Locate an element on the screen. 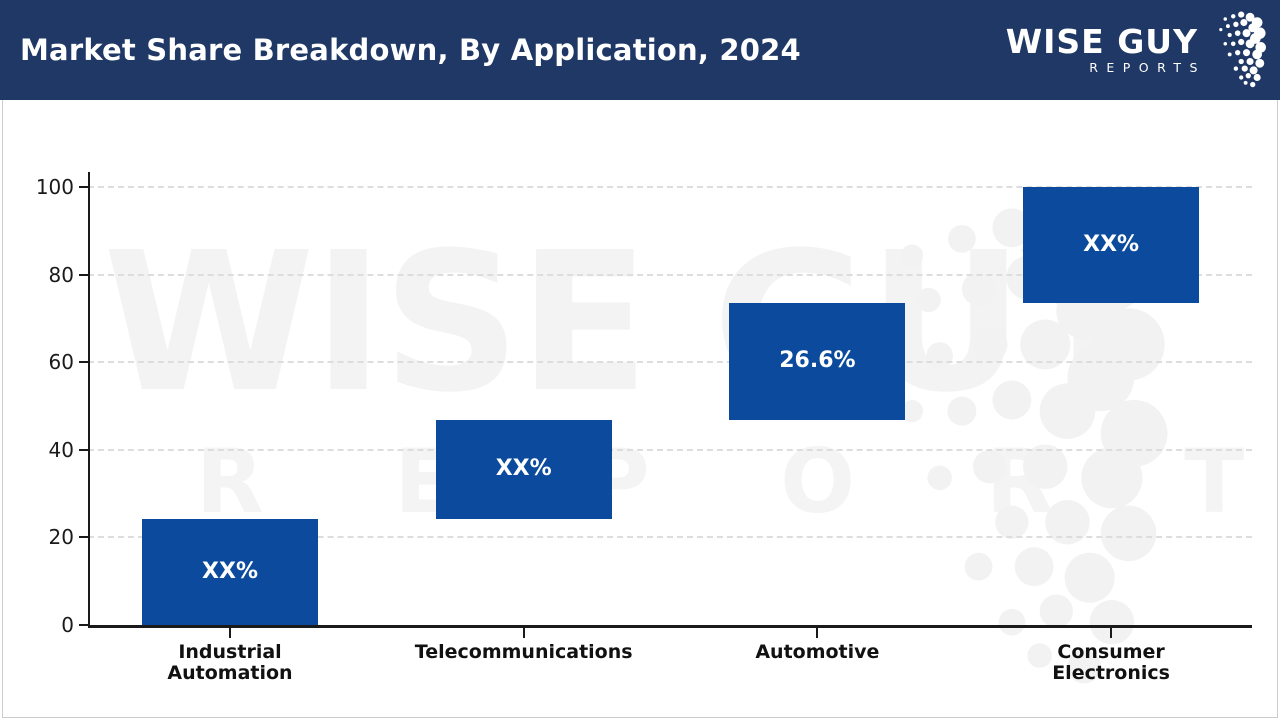  x-axis-category-label: Consumer Electronics is located at coordinates (1111, 663).